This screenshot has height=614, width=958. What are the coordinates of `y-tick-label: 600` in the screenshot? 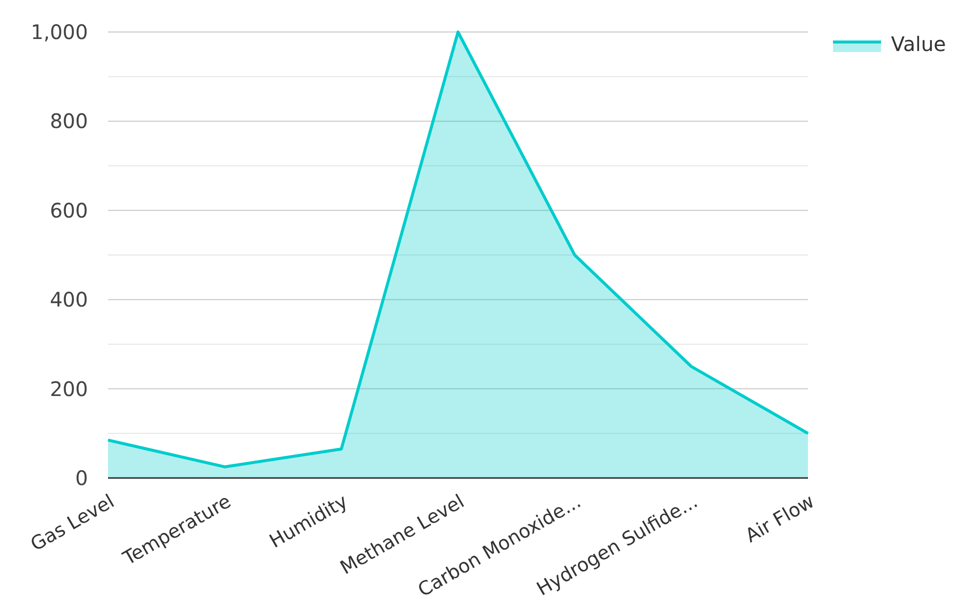 It's located at (69, 210).